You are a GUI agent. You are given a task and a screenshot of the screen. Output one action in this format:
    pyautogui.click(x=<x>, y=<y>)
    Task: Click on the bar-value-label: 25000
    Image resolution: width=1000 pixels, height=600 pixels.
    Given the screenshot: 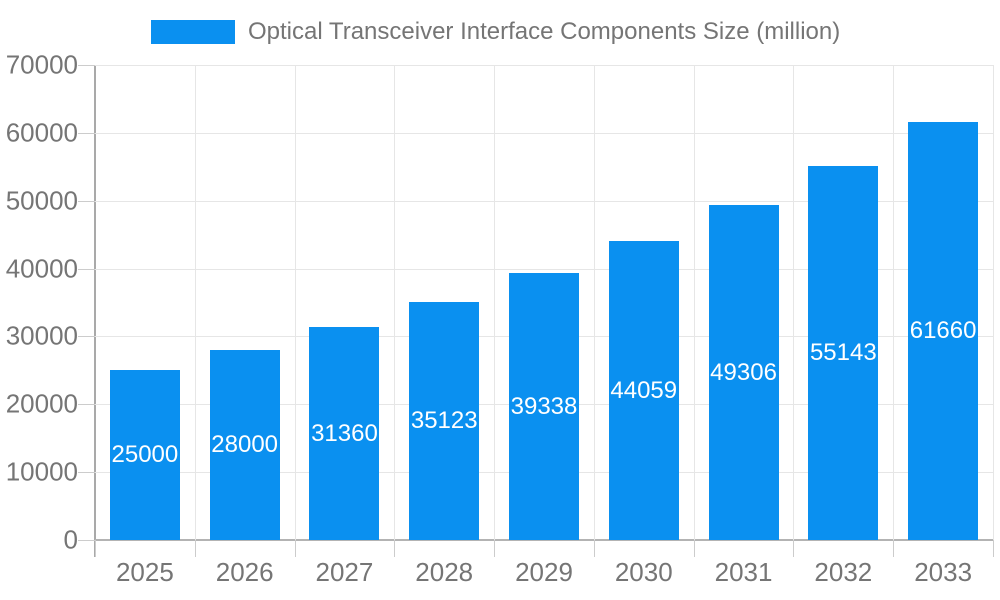 What is the action you would take?
    pyautogui.click(x=145, y=455)
    